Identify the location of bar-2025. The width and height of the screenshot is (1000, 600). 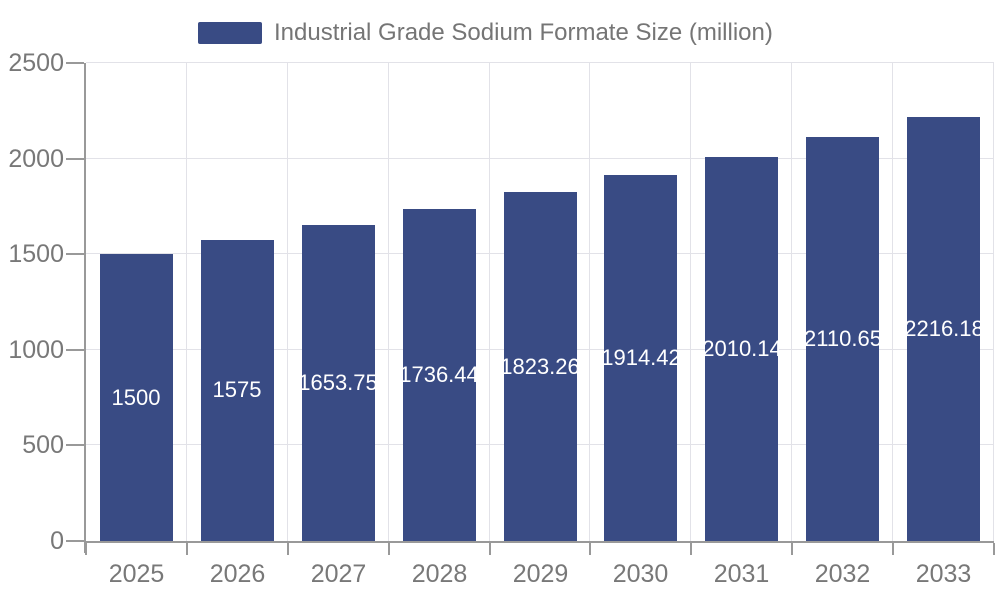
(136, 397).